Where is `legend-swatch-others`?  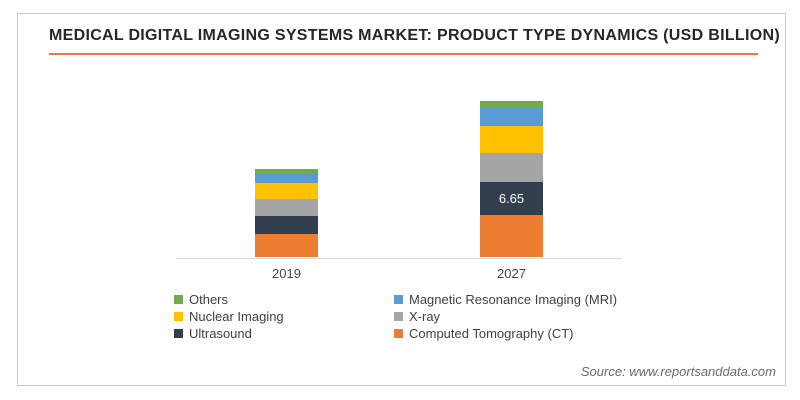
legend-swatch-others is located at coordinates (178, 299).